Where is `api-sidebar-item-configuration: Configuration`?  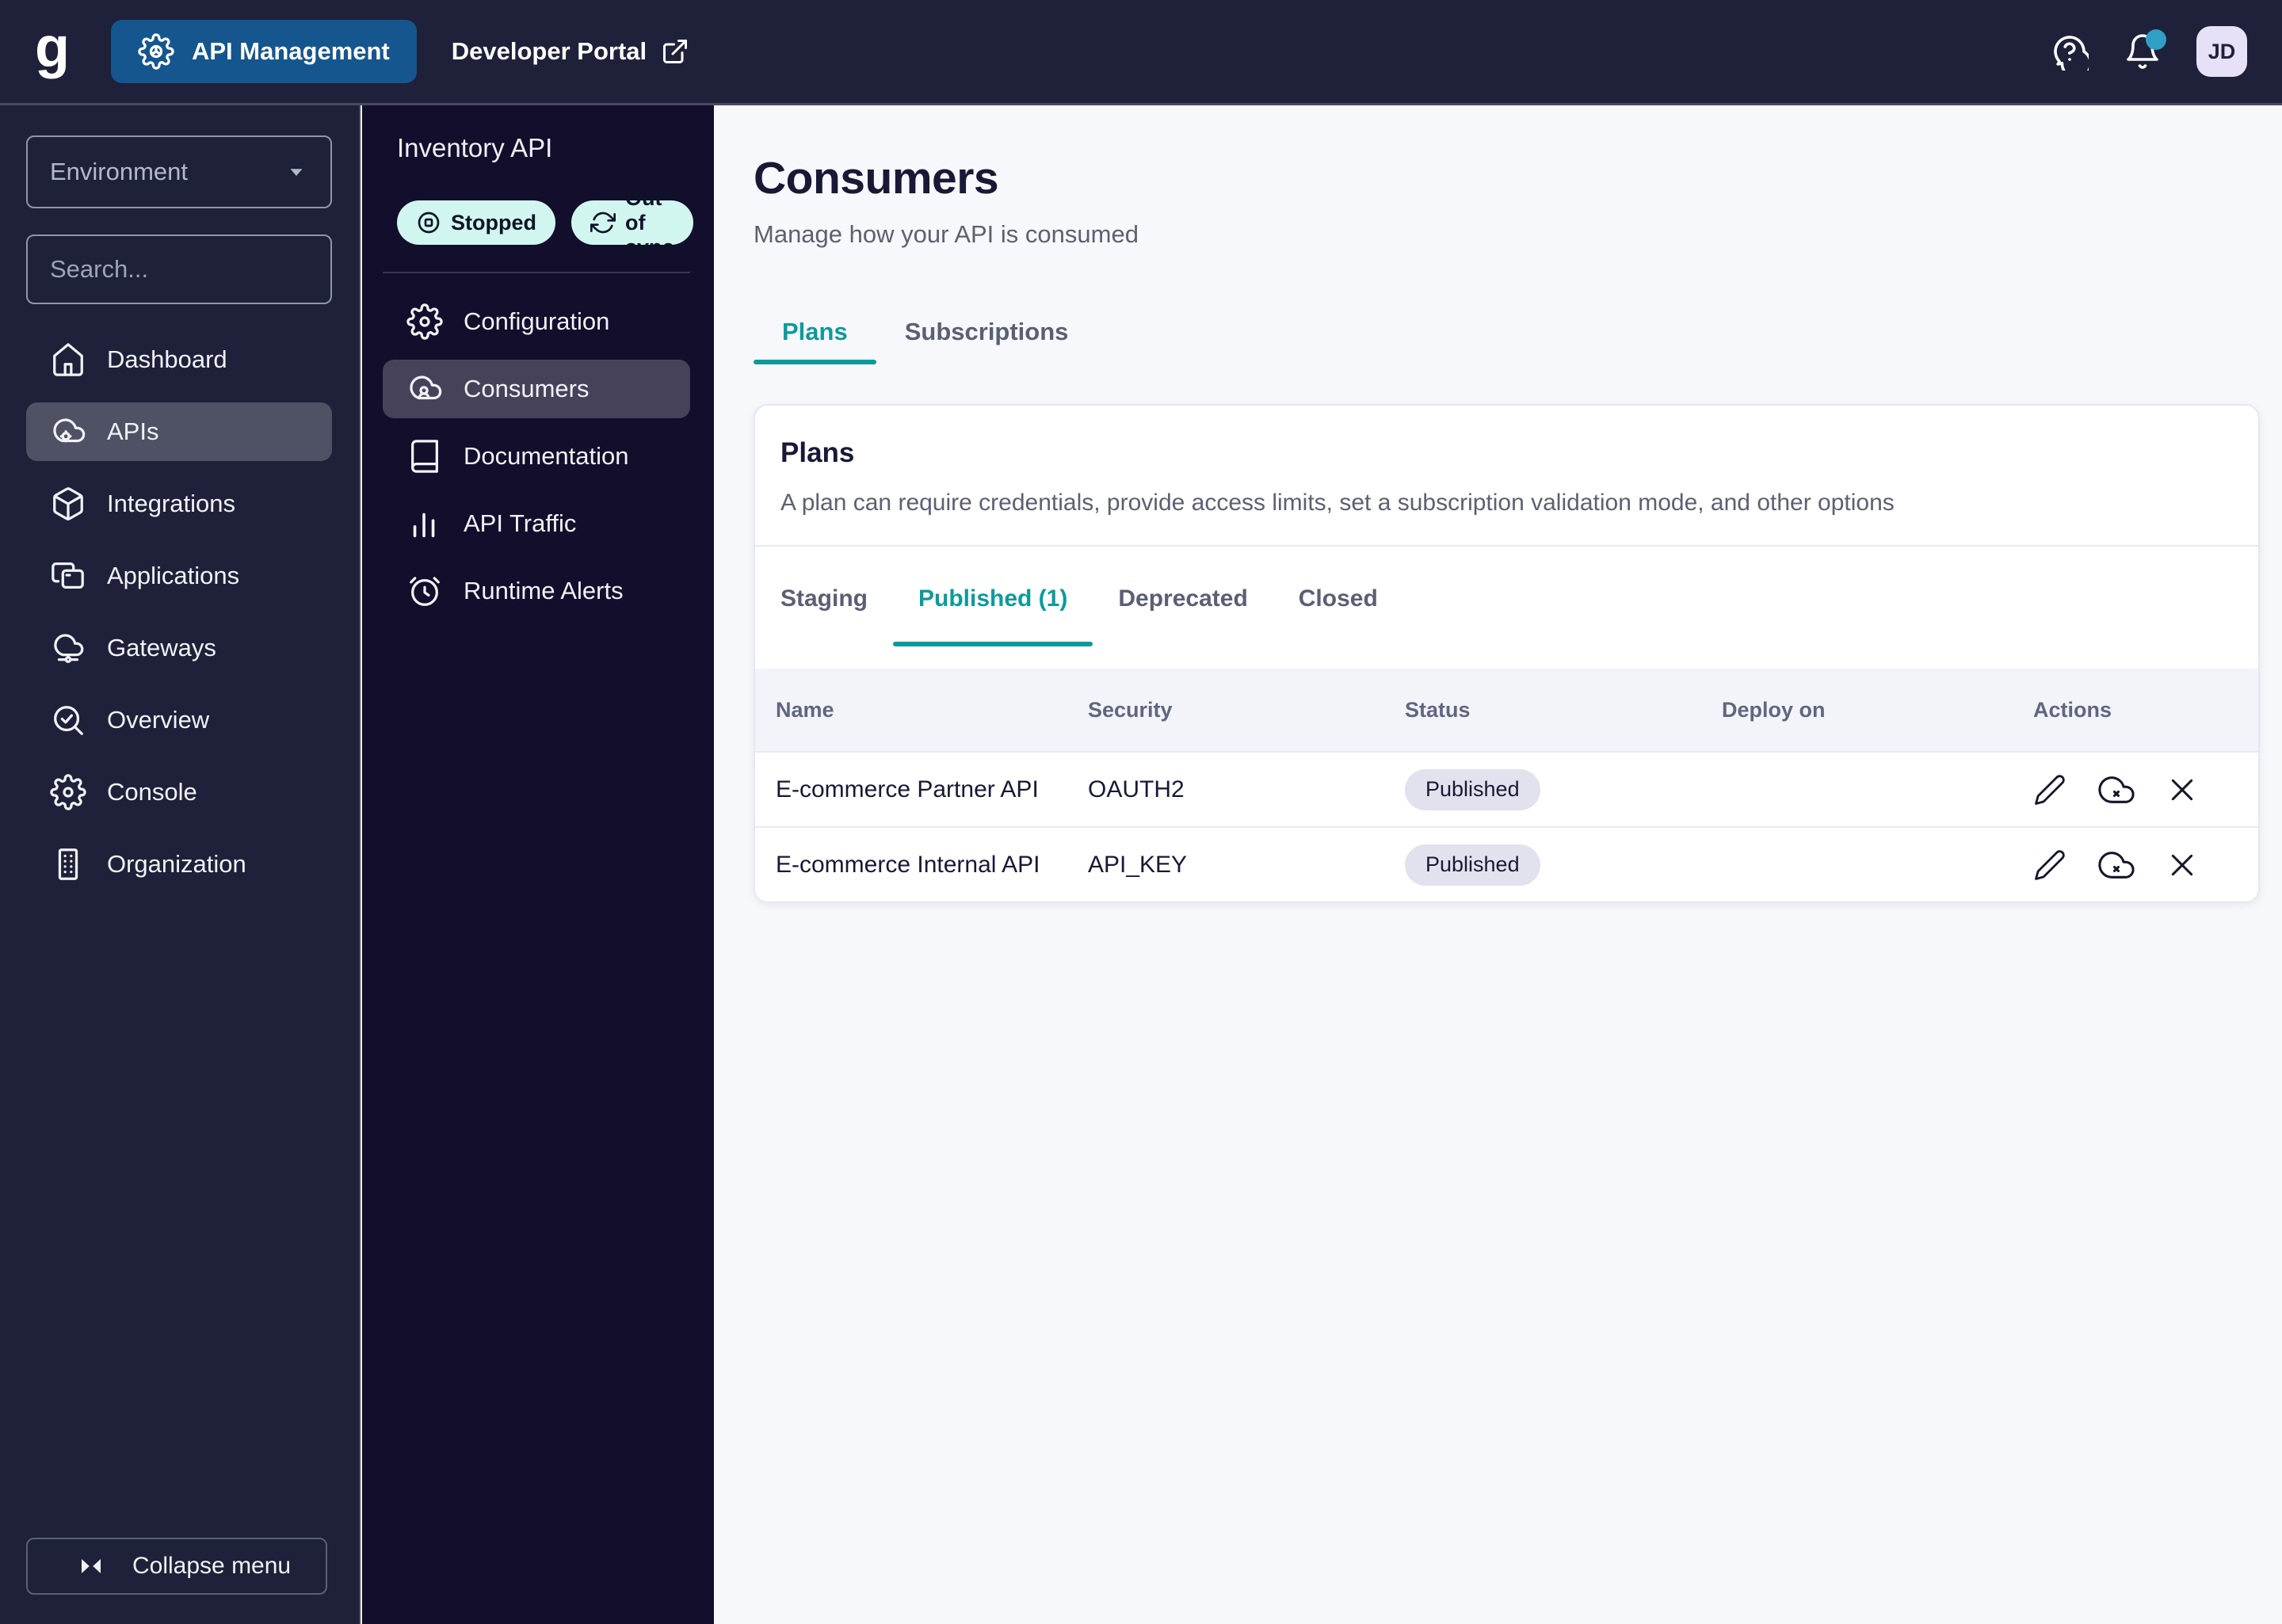
api-sidebar-item-configuration: Configuration is located at coordinates (536, 321).